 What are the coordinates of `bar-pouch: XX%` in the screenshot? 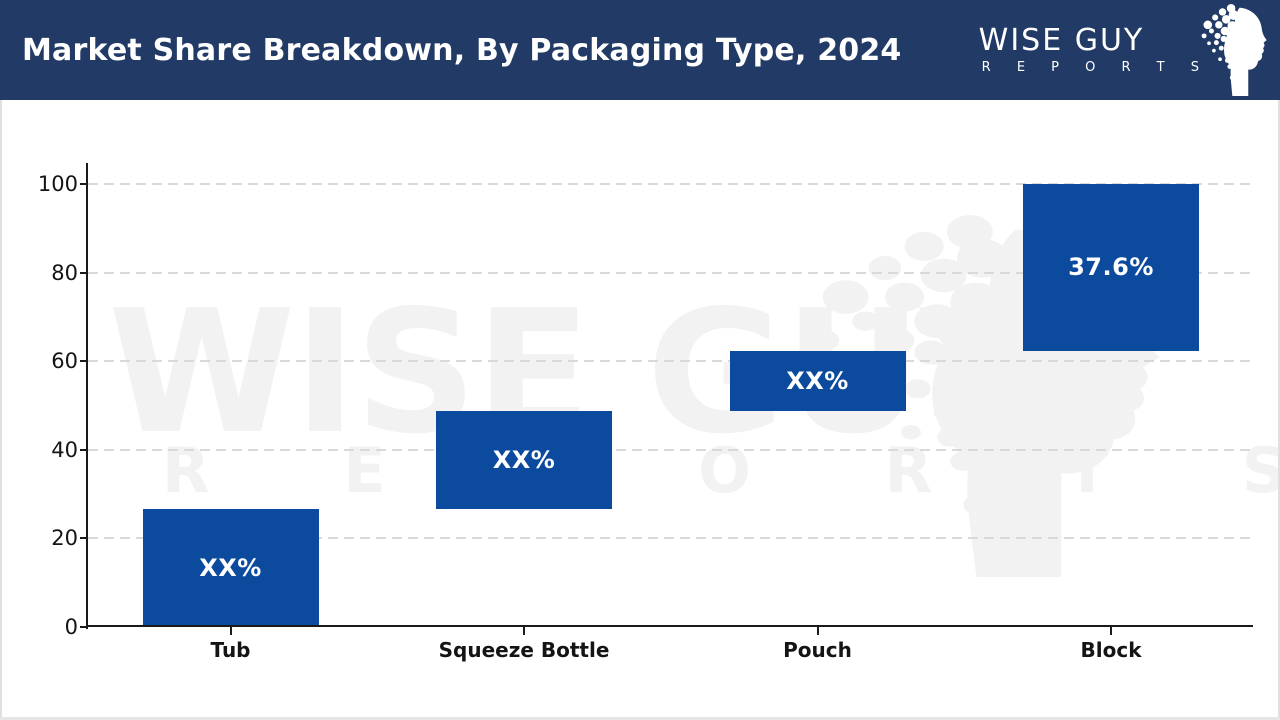 It's located at (817, 380).